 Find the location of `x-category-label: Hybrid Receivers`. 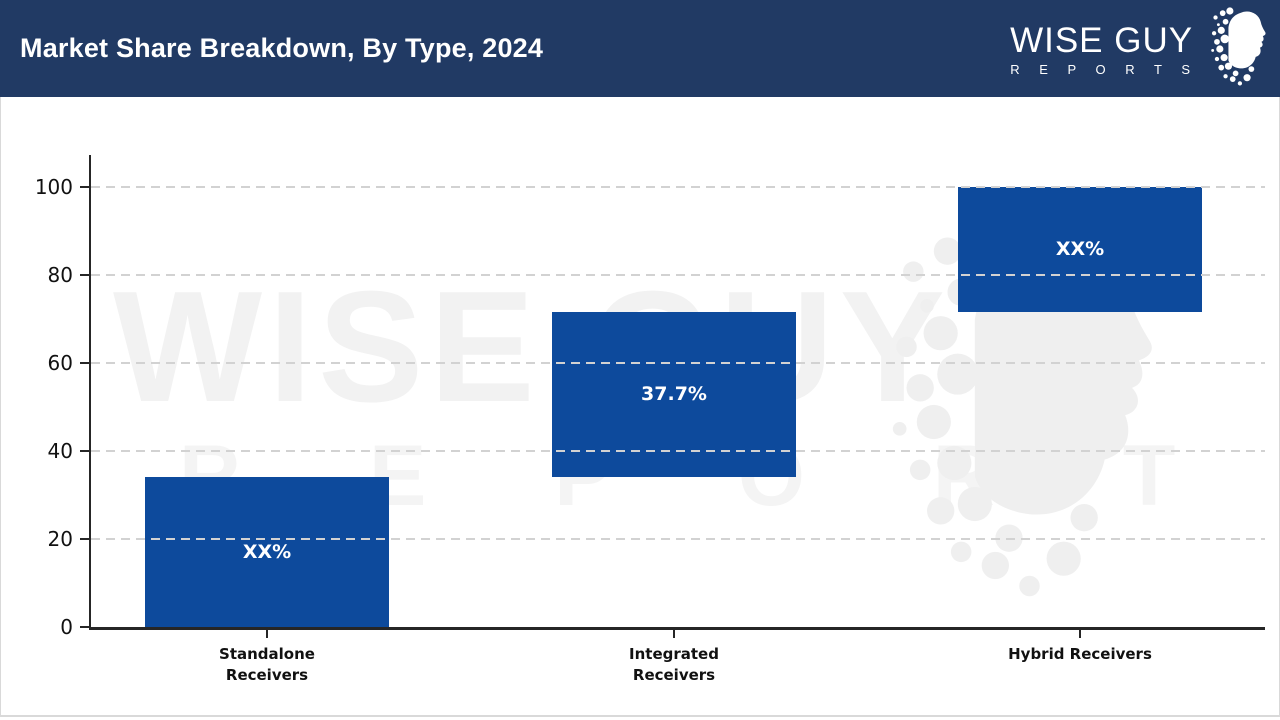

x-category-label: Hybrid Receivers is located at coordinates (1080, 654).